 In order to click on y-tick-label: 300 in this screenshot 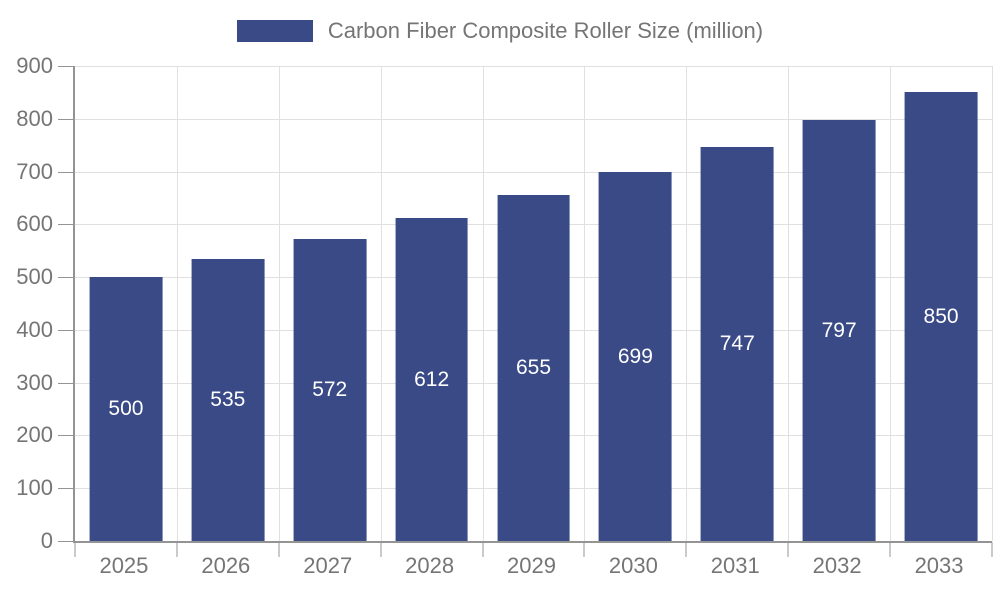, I will do `click(34, 382)`.